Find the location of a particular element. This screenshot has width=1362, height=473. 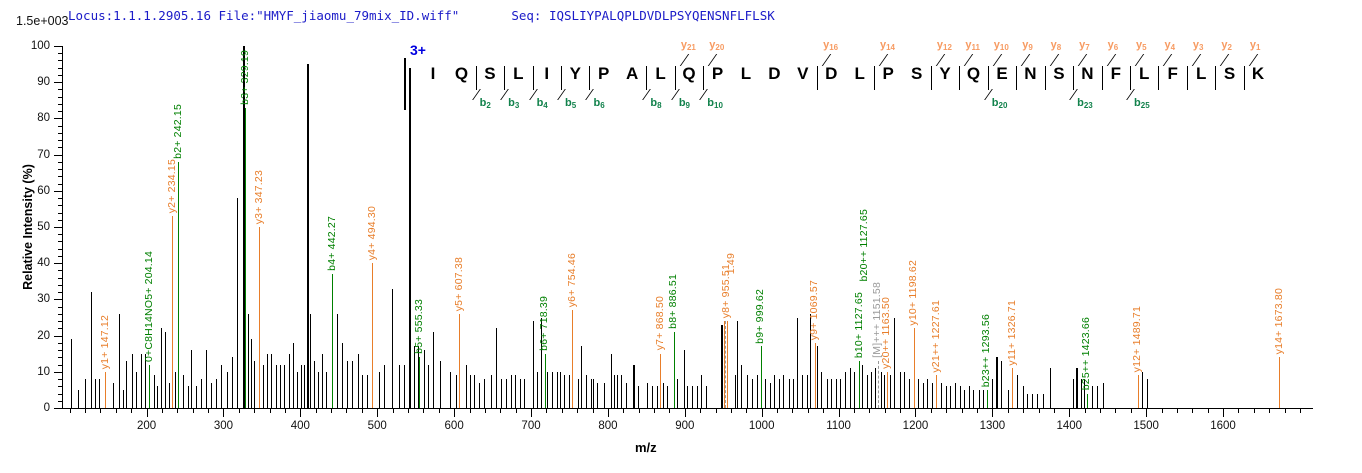

x-tick-label: 600 is located at coordinates (454, 426).